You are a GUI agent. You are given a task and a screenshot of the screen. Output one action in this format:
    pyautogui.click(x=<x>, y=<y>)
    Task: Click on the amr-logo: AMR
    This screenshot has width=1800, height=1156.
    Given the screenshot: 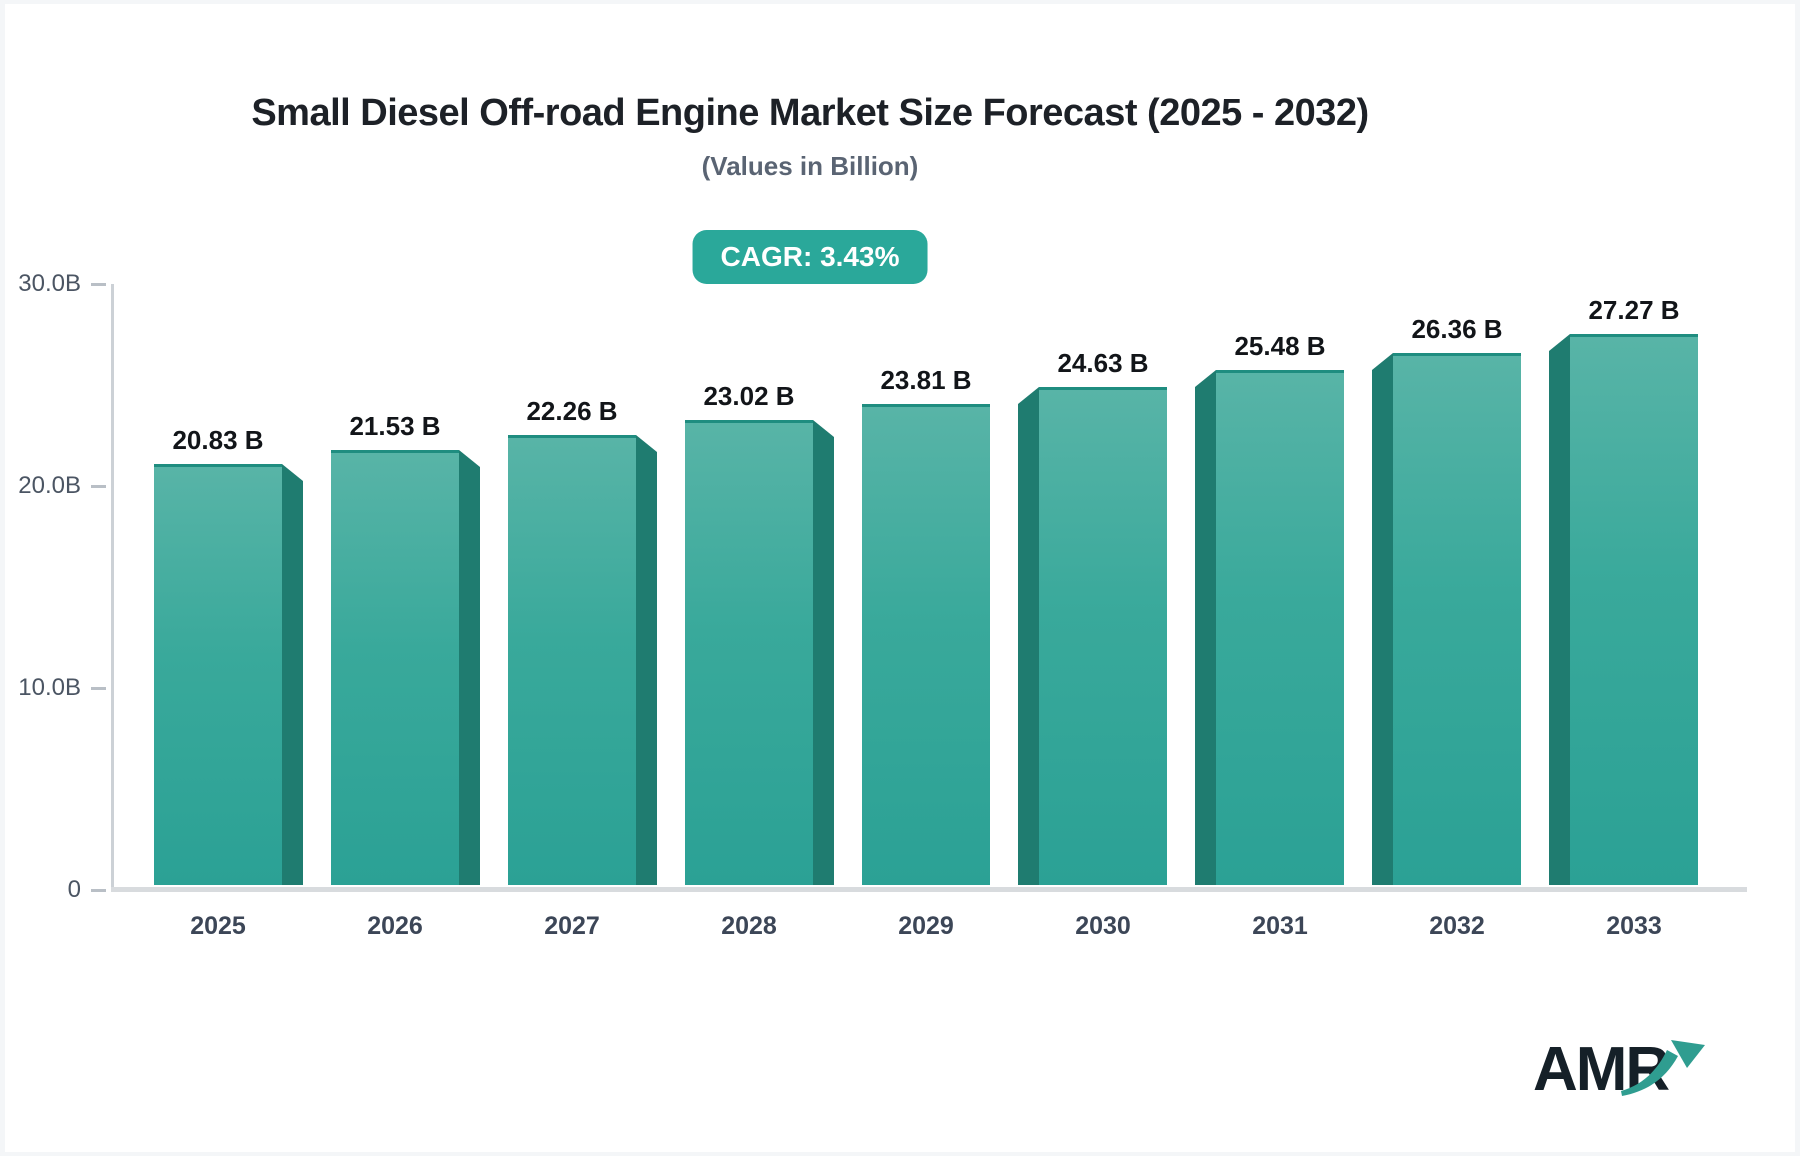 What is the action you would take?
    pyautogui.click(x=1625, y=1070)
    